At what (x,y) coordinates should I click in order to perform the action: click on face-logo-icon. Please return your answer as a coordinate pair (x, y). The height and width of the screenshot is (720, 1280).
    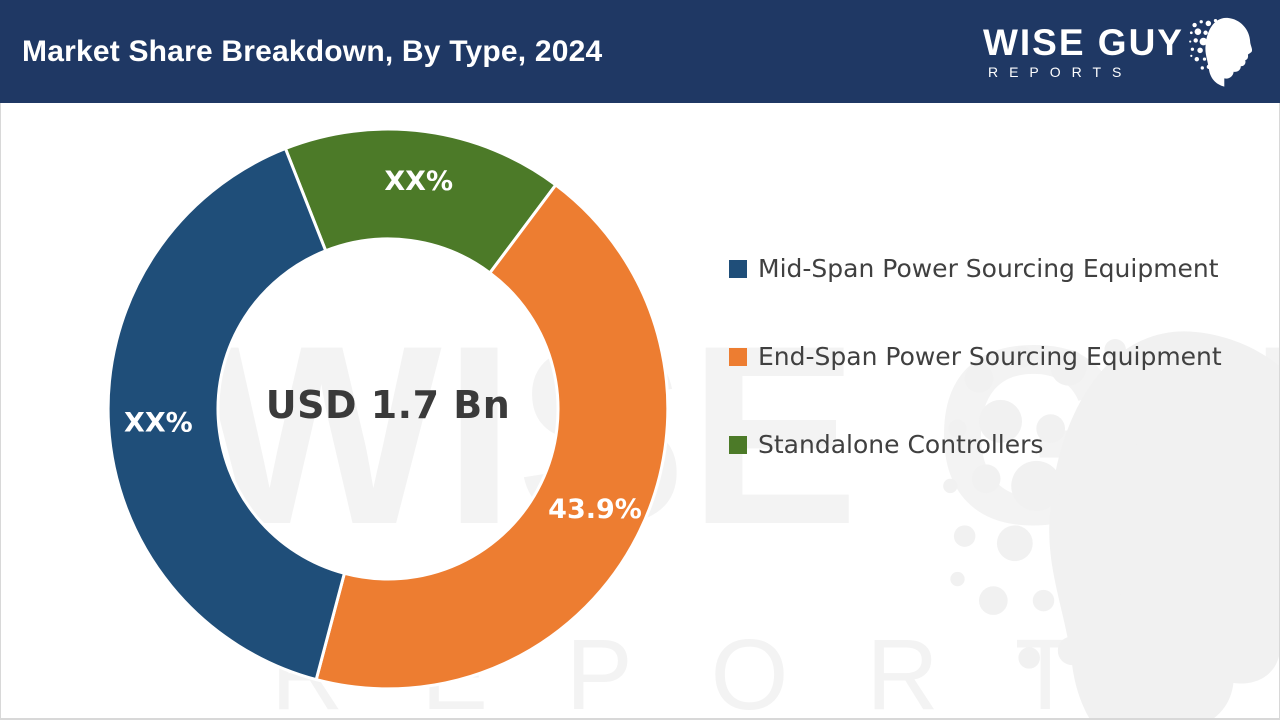
    Looking at the image, I should click on (1221, 52).